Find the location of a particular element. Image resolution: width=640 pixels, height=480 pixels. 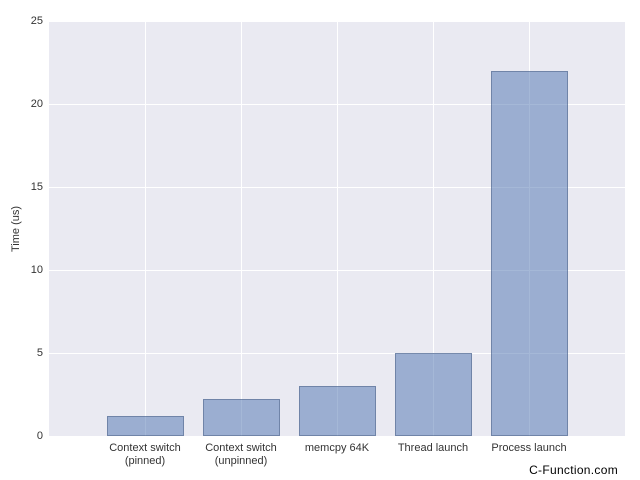

y-tick-label: 10 is located at coordinates (36, 270).